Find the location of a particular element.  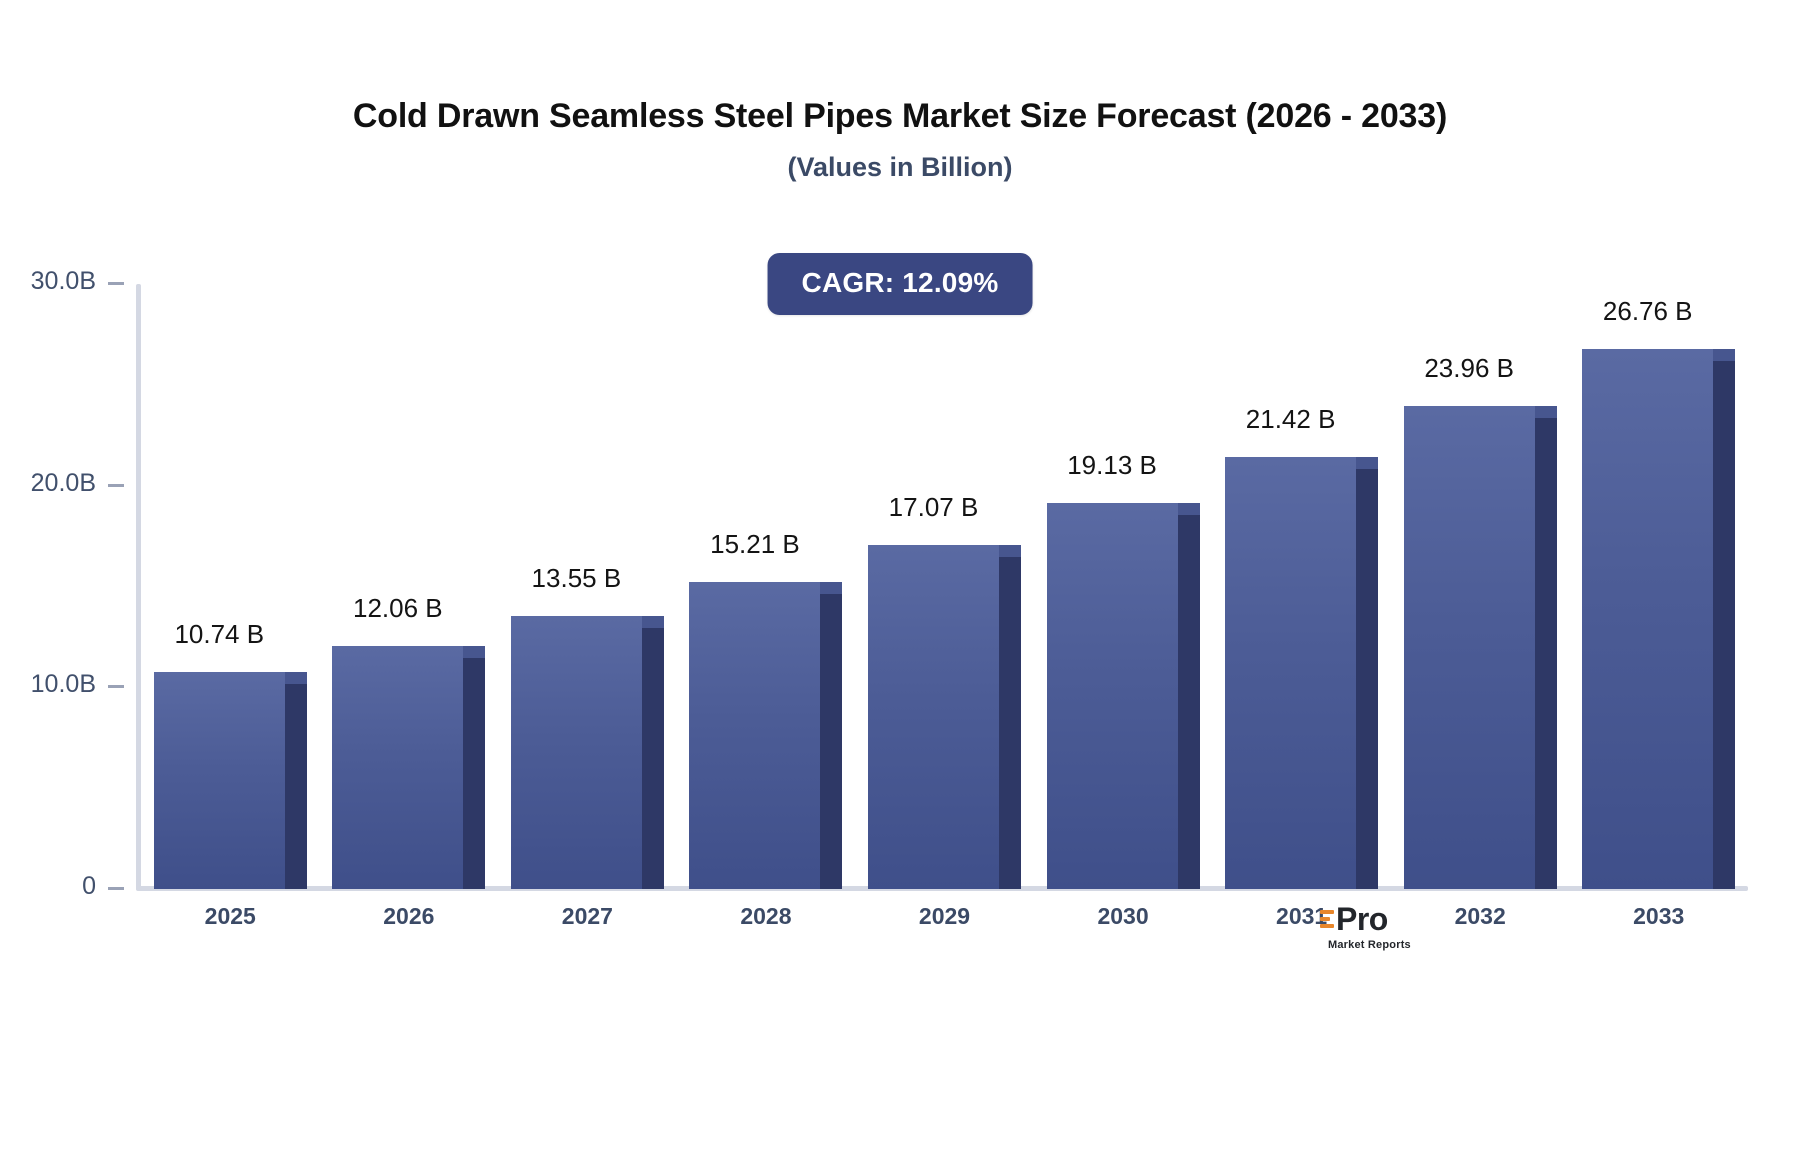

bar-column: 17.07 B is located at coordinates (944, 690).